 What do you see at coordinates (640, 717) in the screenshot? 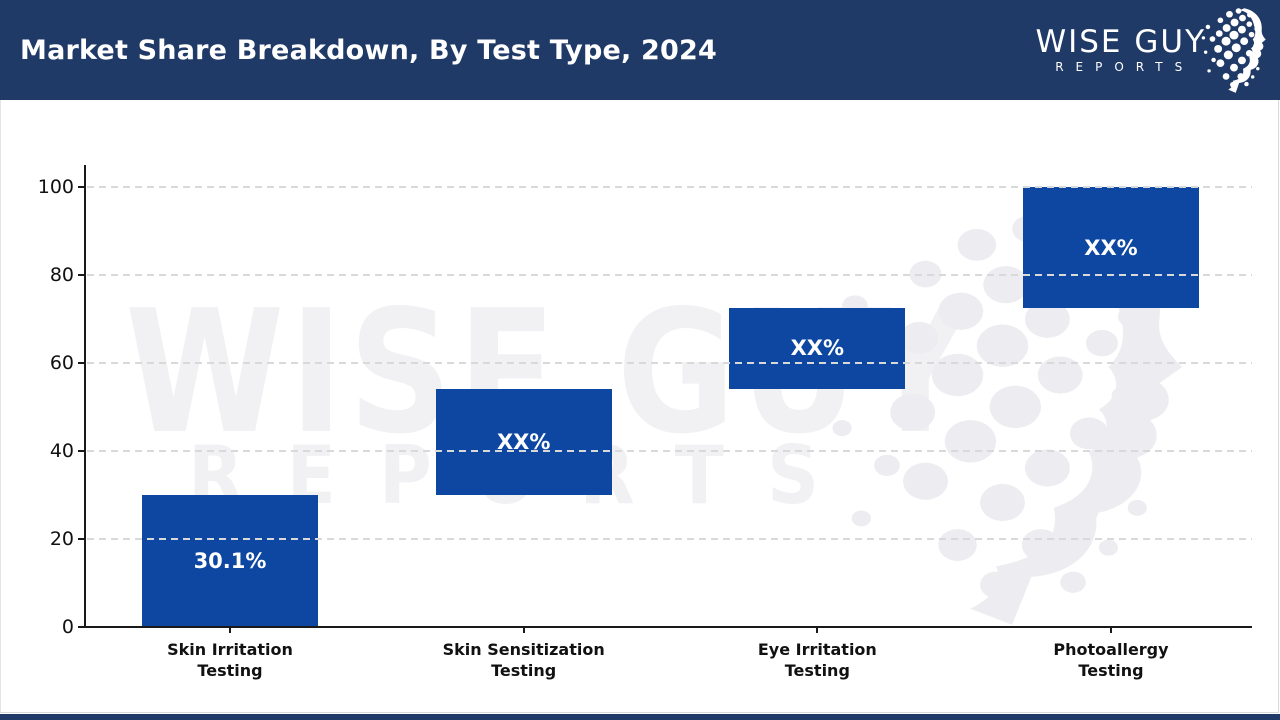
I see `footer-bar` at bounding box center [640, 717].